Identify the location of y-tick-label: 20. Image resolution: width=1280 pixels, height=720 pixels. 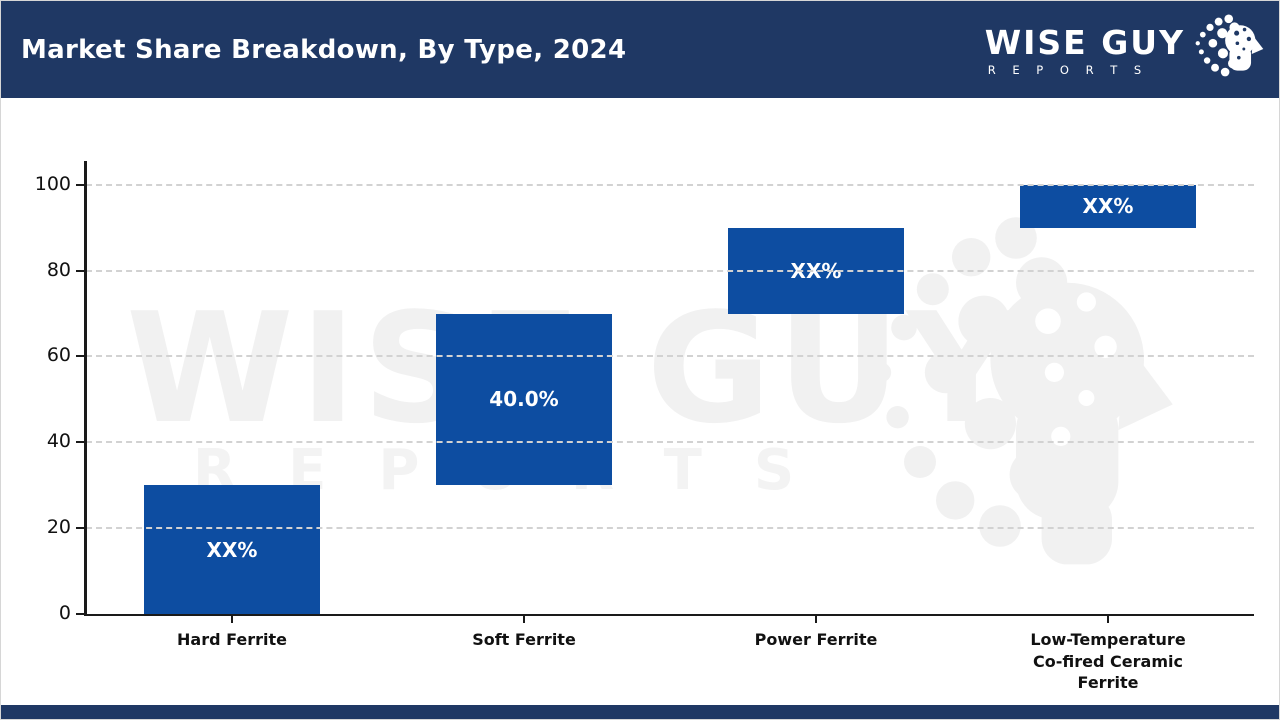
(58, 527).